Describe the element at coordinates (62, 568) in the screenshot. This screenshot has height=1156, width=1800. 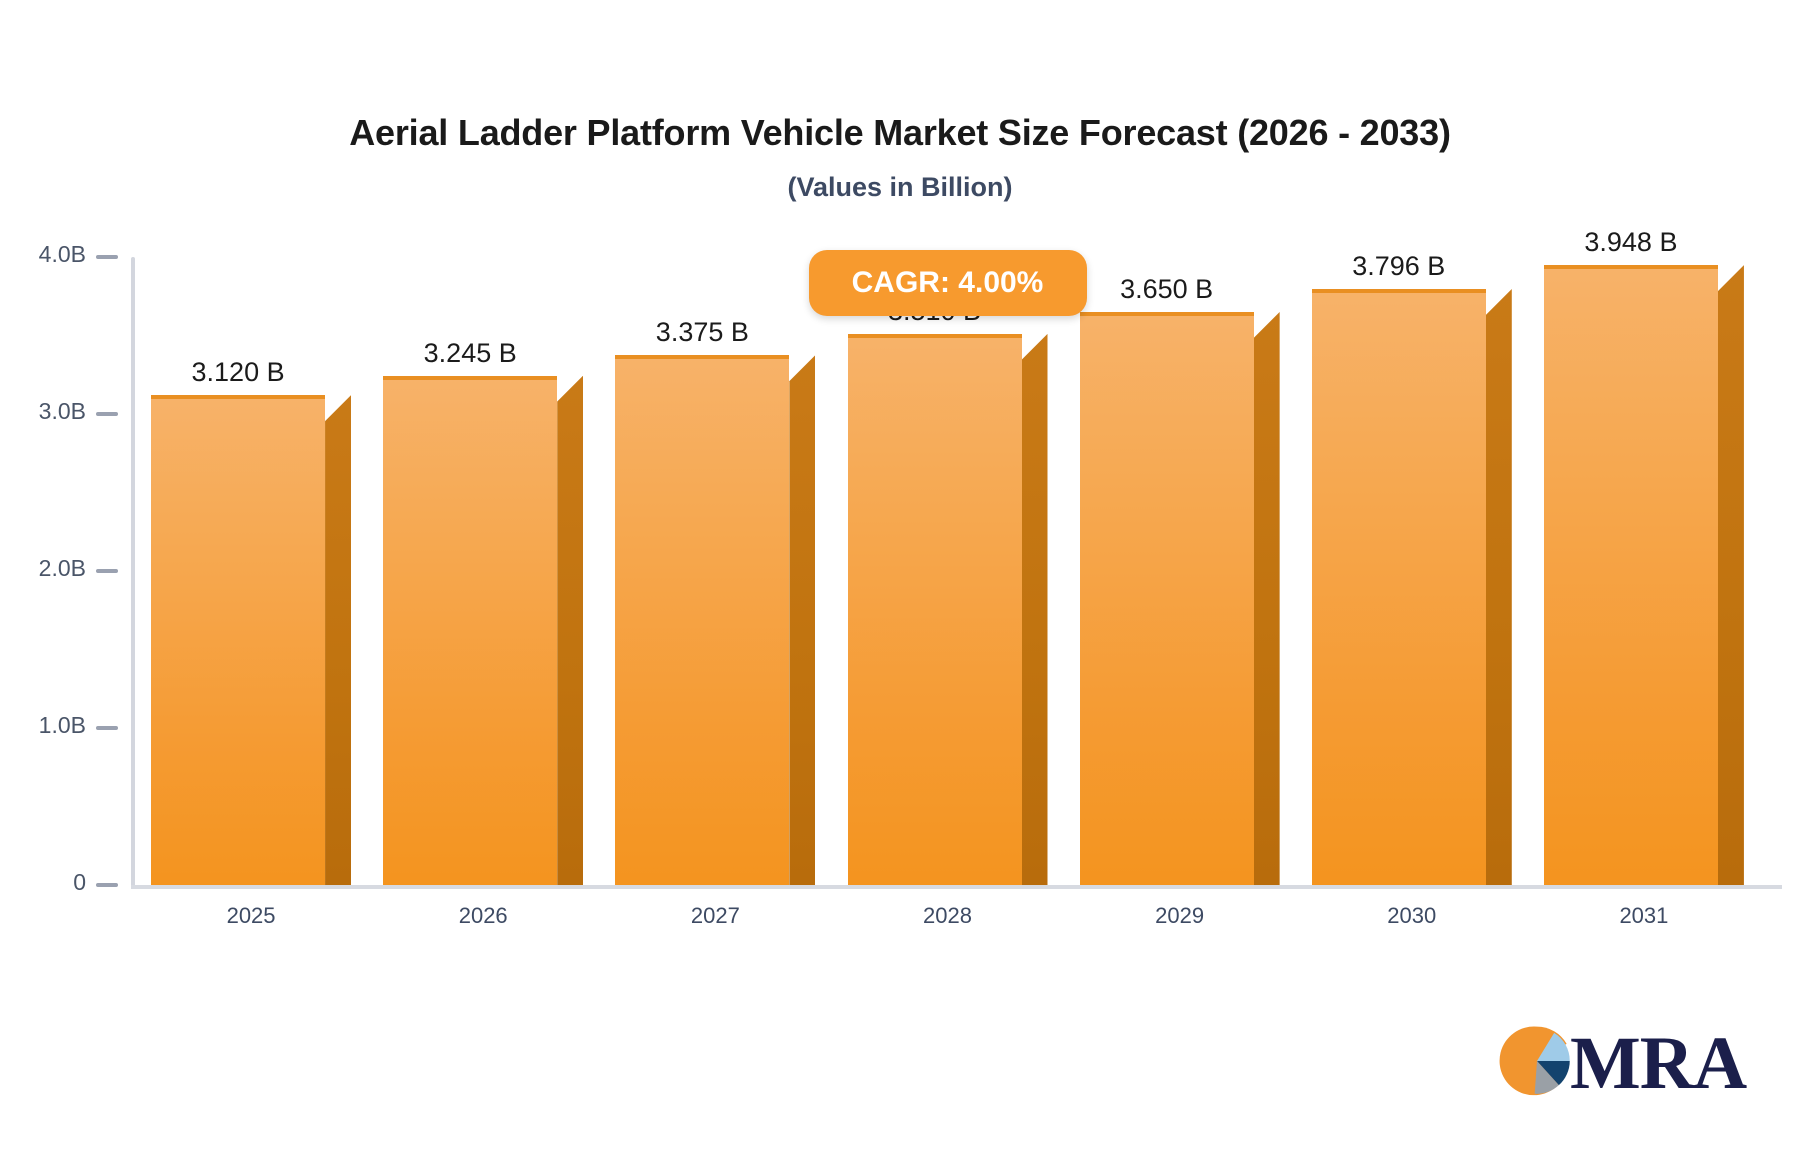
I see `y-axis-tick-label: 2.0B` at that location.